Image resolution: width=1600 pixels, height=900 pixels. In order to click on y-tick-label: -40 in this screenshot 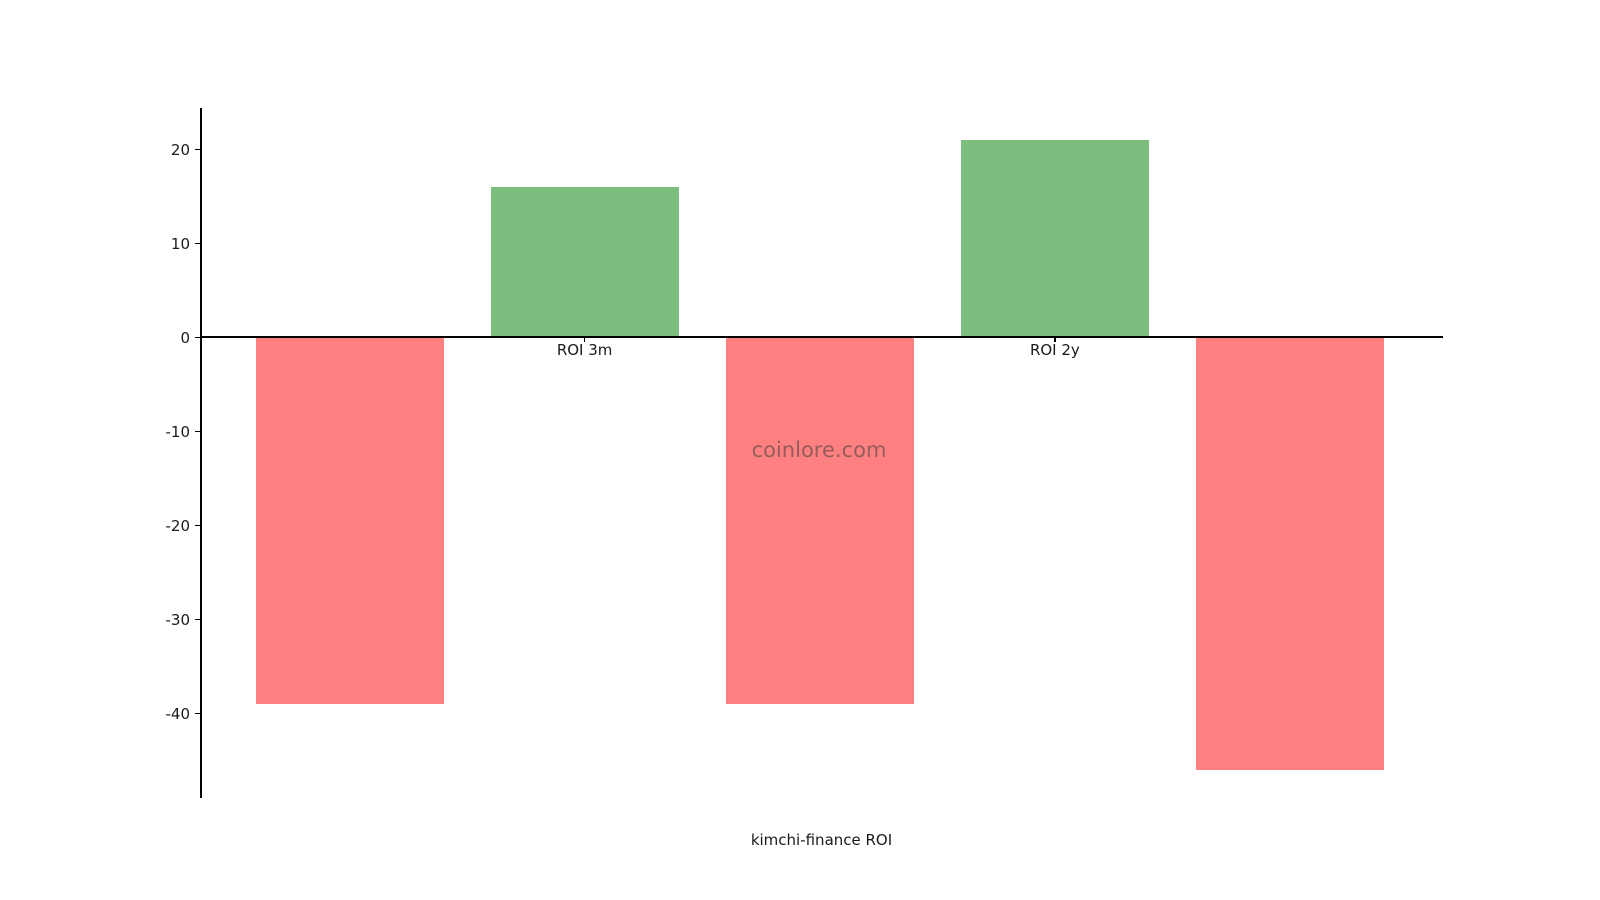, I will do `click(178, 713)`.